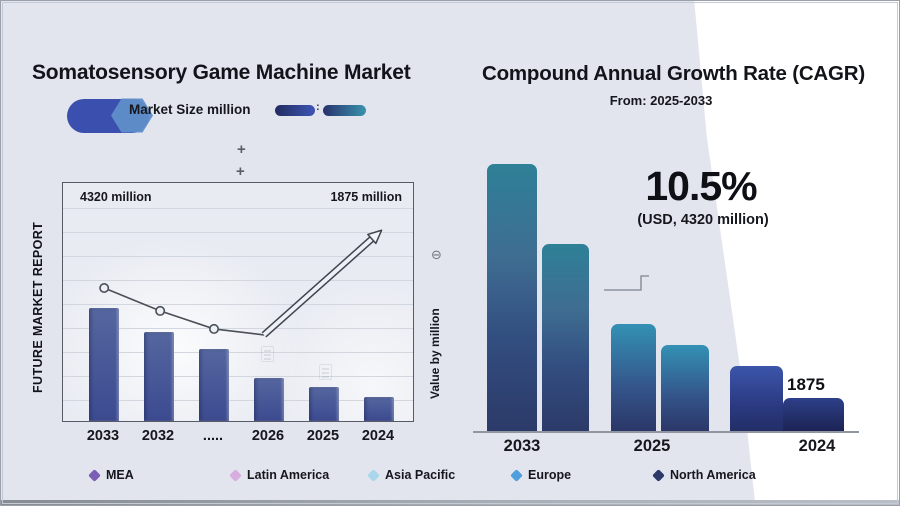  What do you see at coordinates (685, 388) in the screenshot?
I see `right-bar-2025-secondary` at bounding box center [685, 388].